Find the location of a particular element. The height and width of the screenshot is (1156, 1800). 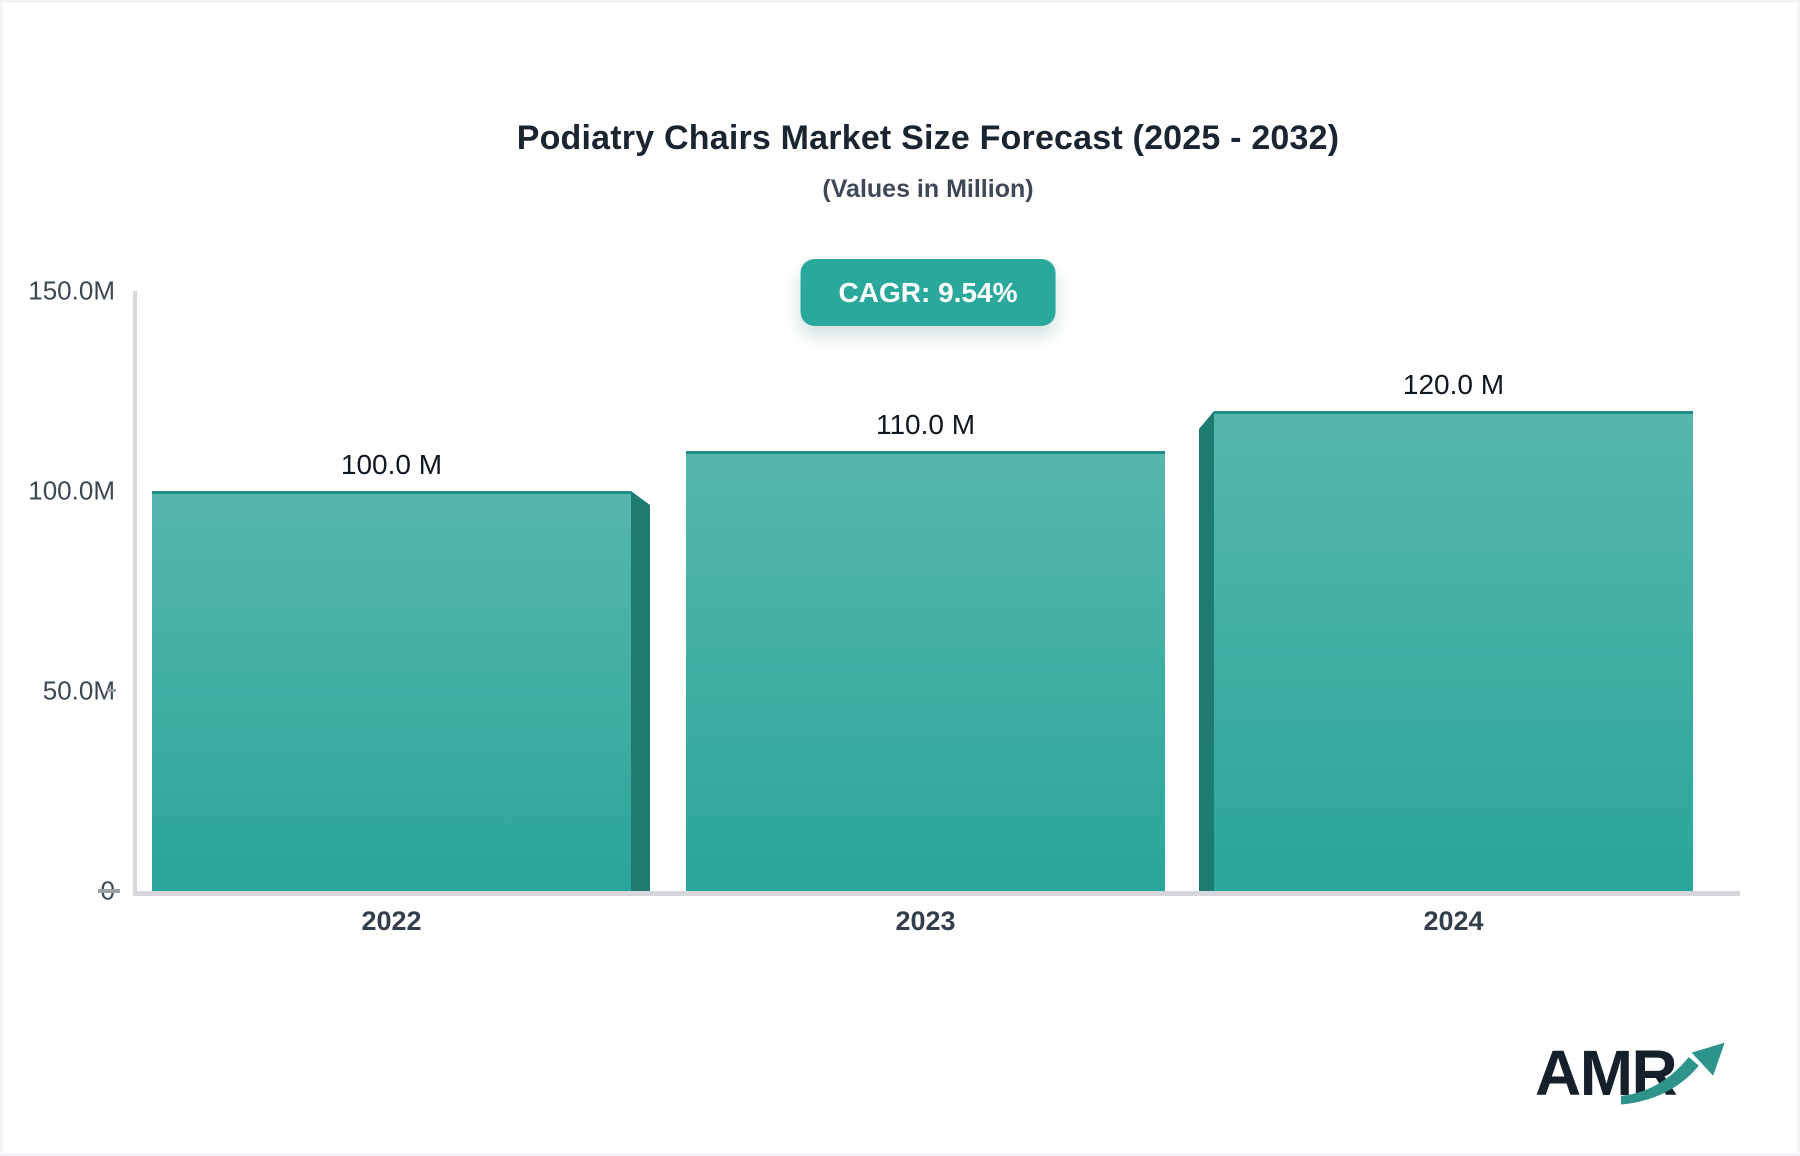

y-tick-100: 100.0M is located at coordinates (71, 490).